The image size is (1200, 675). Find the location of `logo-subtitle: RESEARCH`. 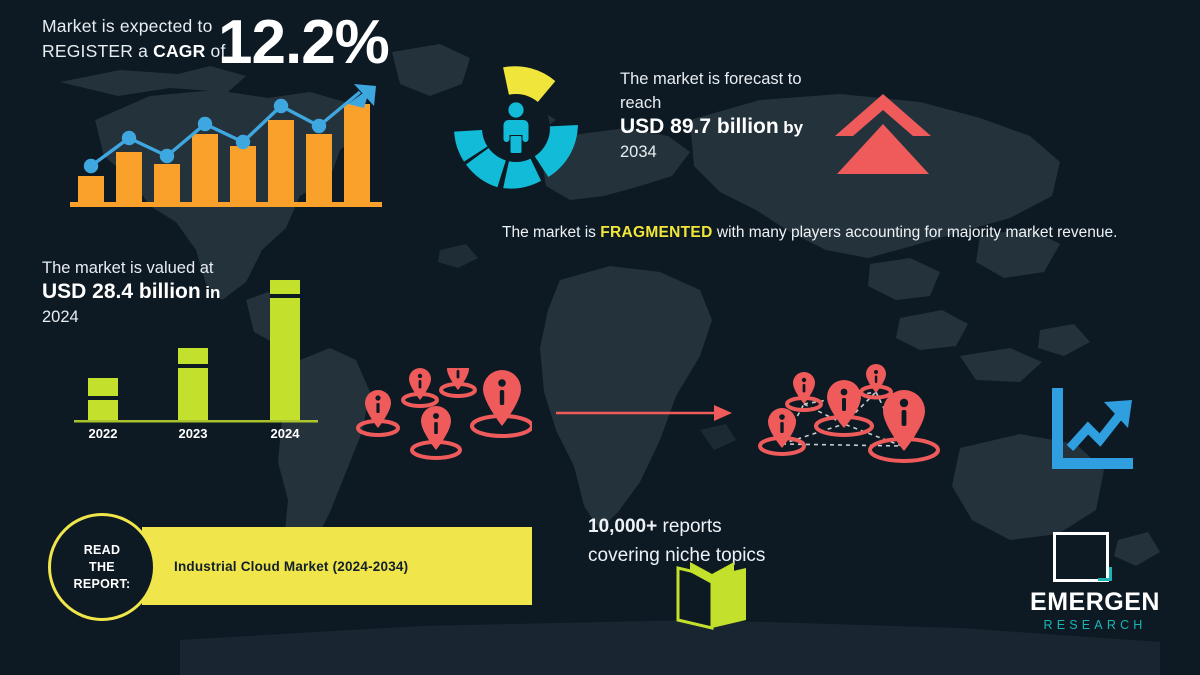

logo-subtitle: RESEARCH is located at coordinates (1095, 625).